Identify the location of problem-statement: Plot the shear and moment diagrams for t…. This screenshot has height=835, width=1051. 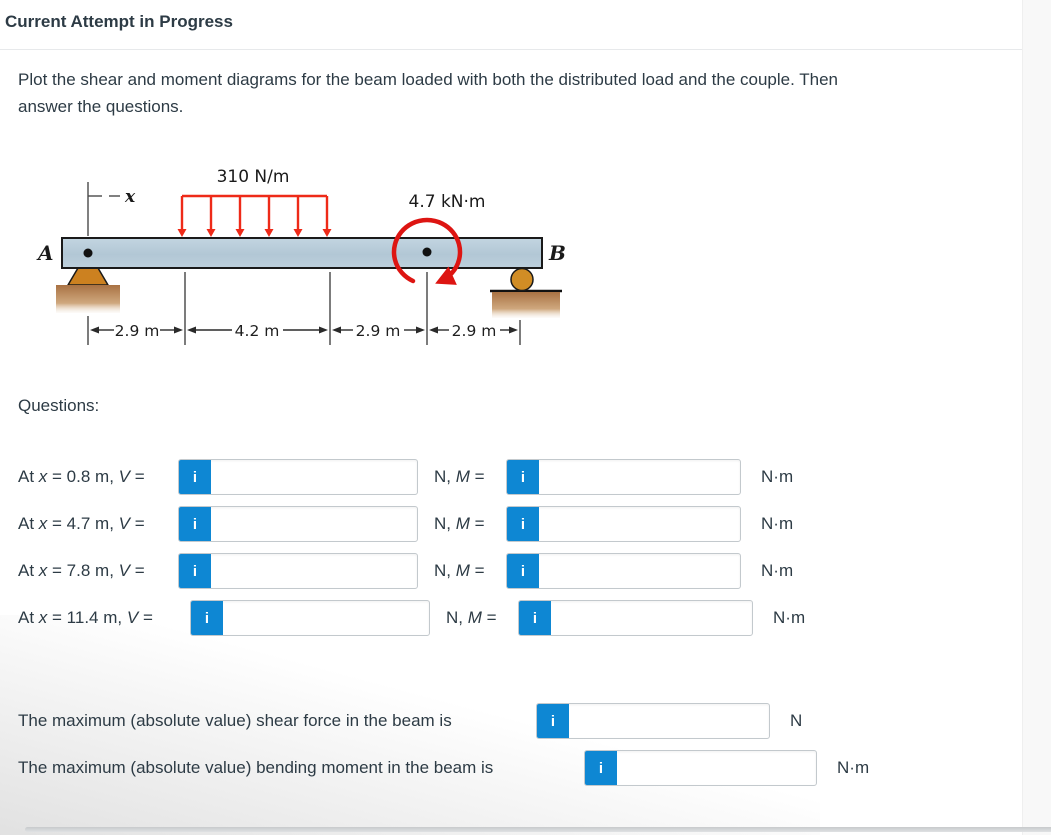
(518, 93).